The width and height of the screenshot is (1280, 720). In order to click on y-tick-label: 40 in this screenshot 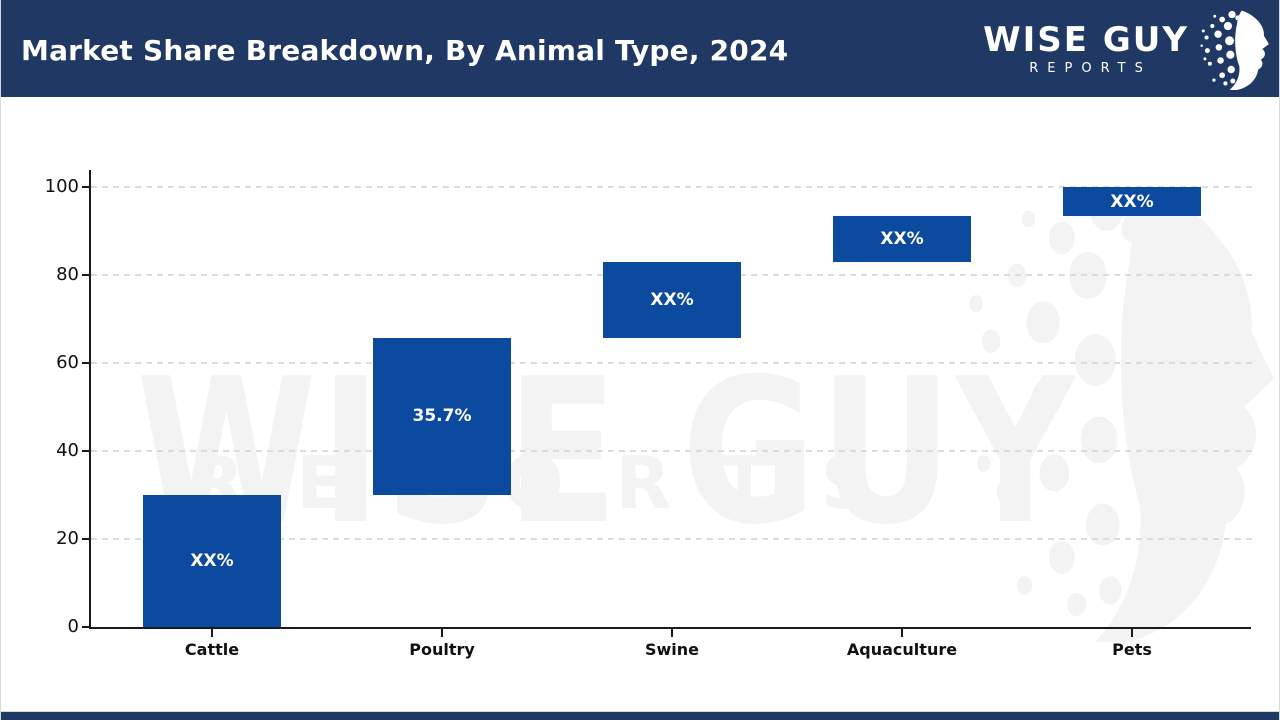, I will do `click(67, 450)`.